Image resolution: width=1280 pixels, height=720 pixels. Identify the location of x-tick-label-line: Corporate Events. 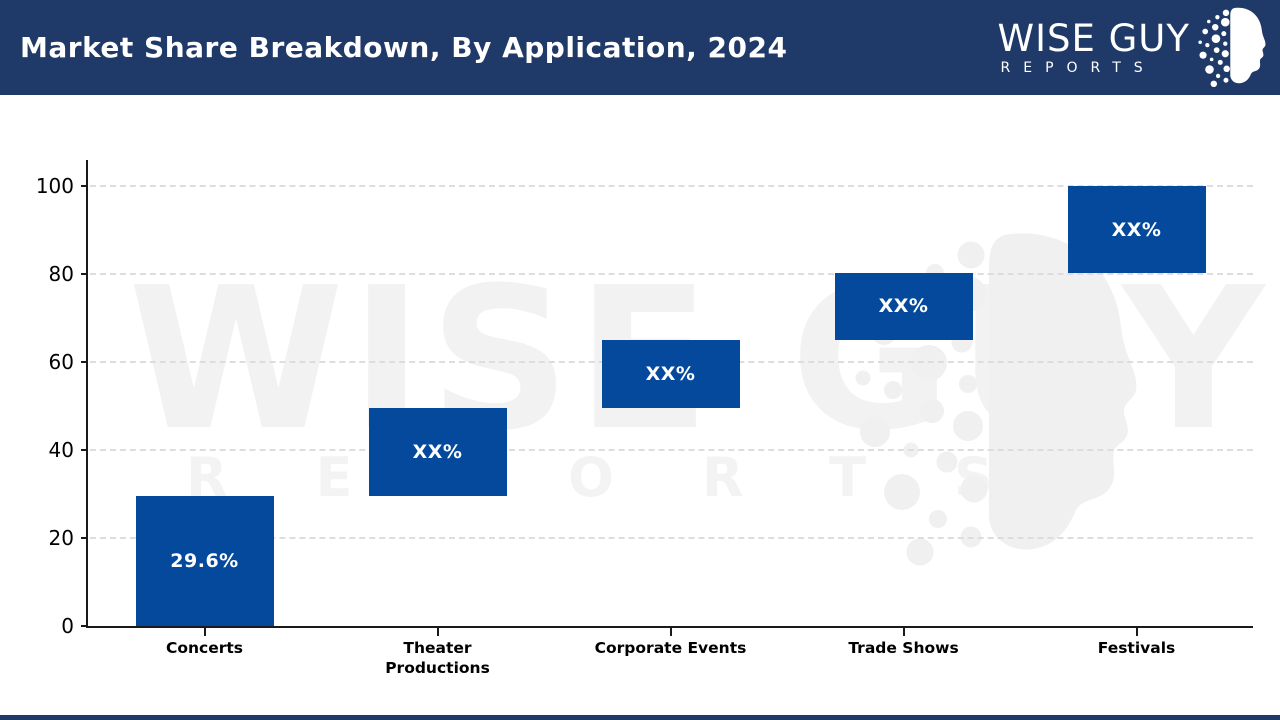
(670, 648).